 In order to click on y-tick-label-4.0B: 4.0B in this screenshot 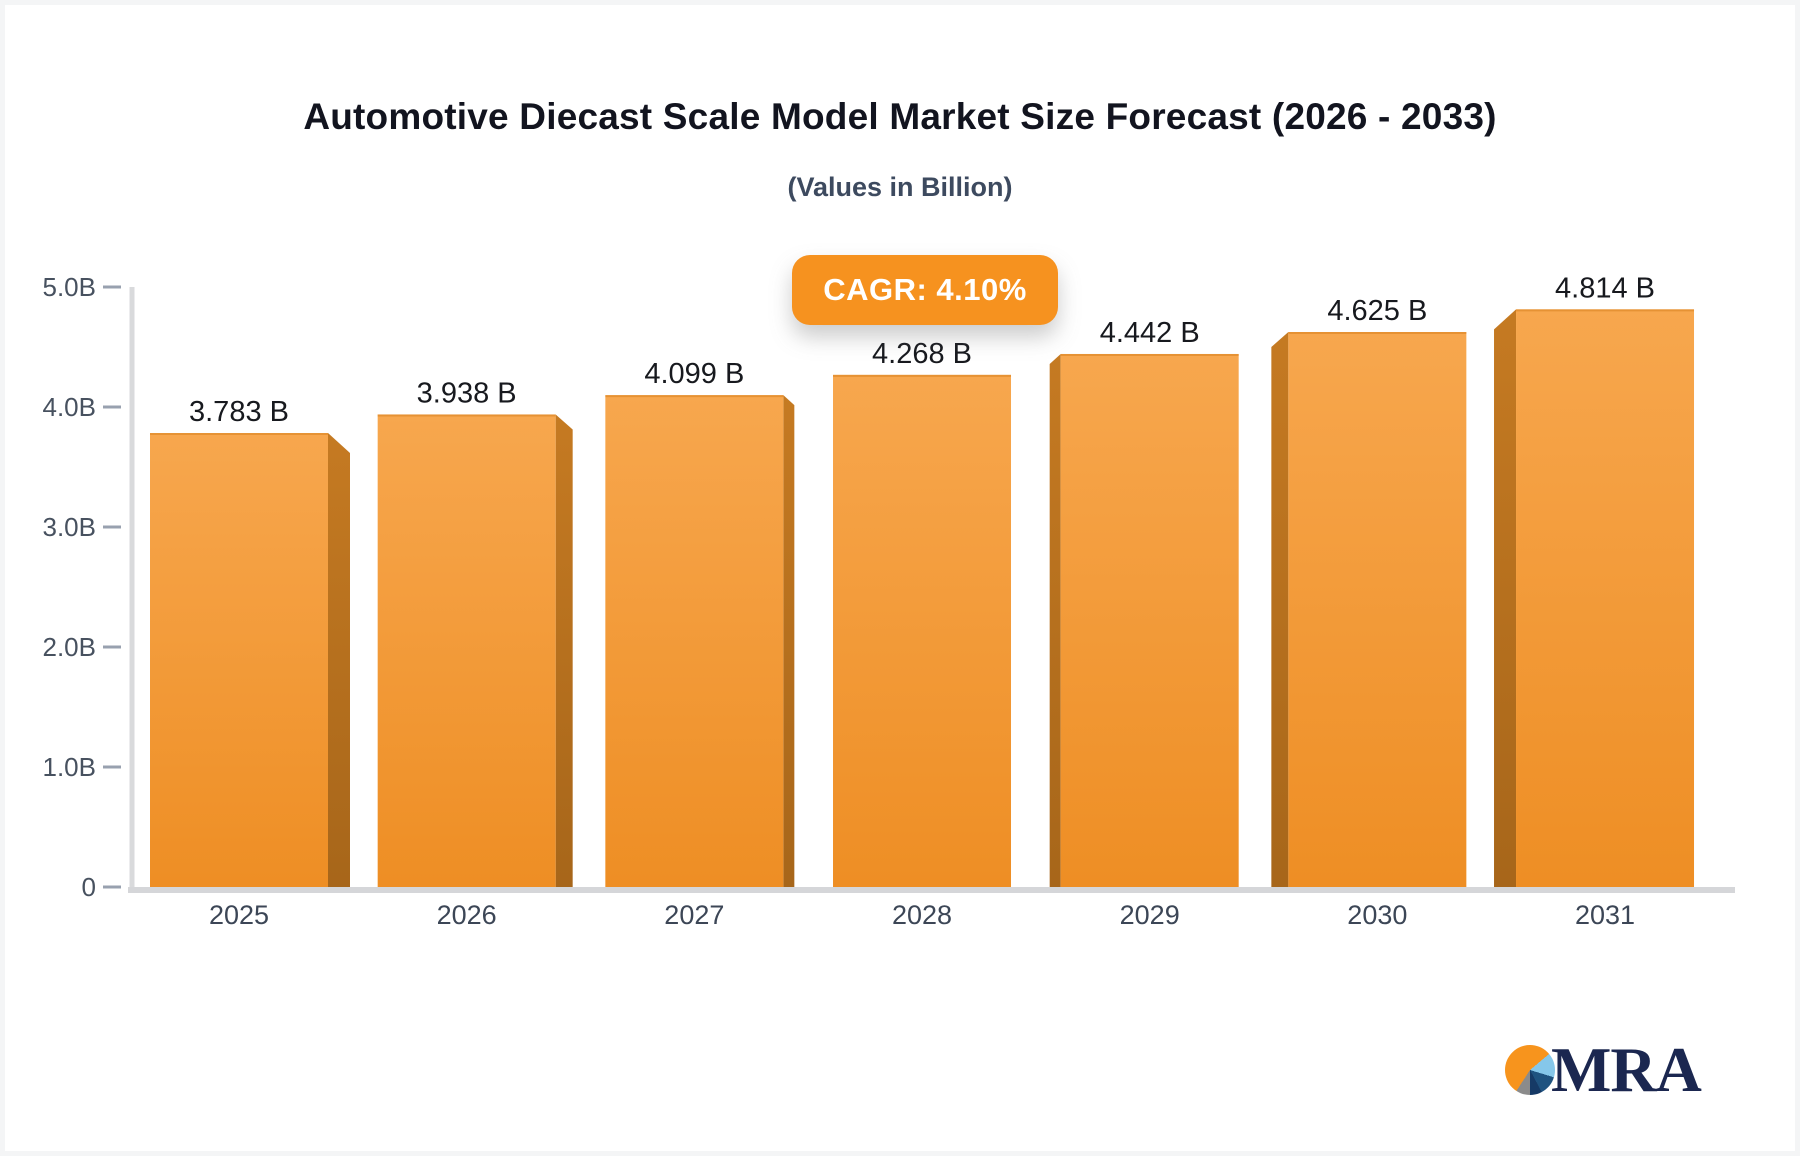, I will do `click(70, 407)`.